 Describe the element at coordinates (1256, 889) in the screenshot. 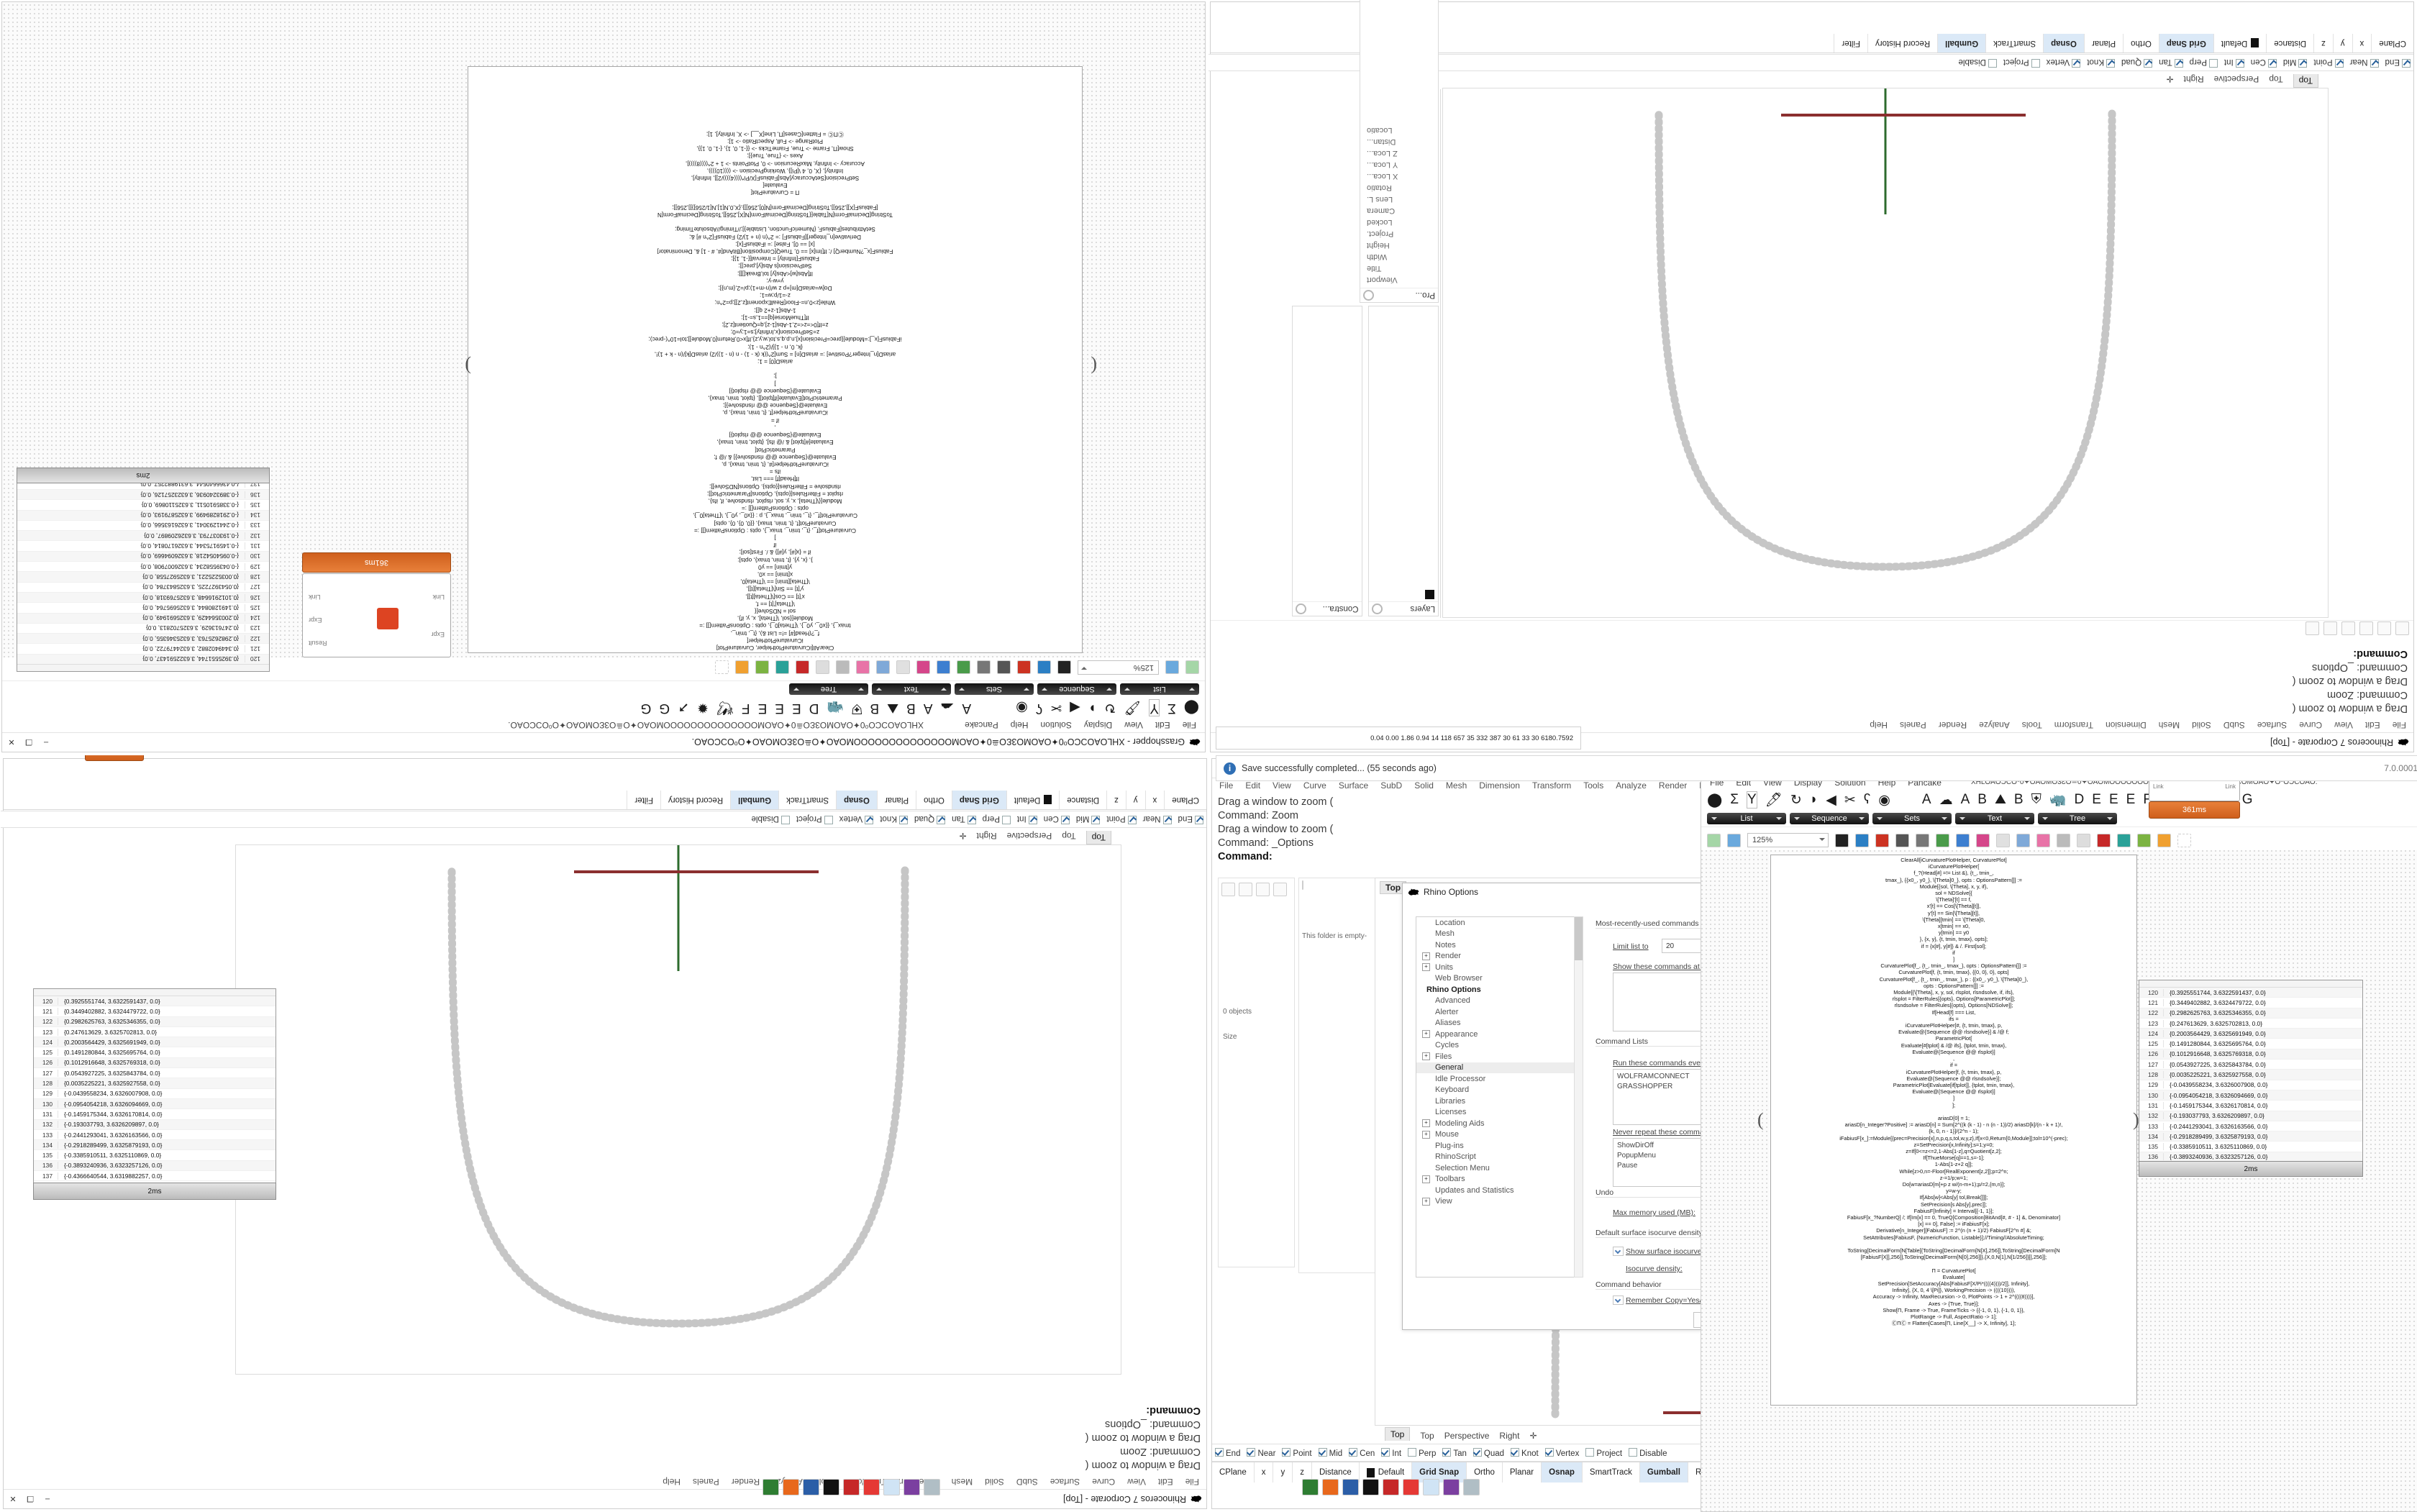

I see `left-toolbar-icons` at that location.